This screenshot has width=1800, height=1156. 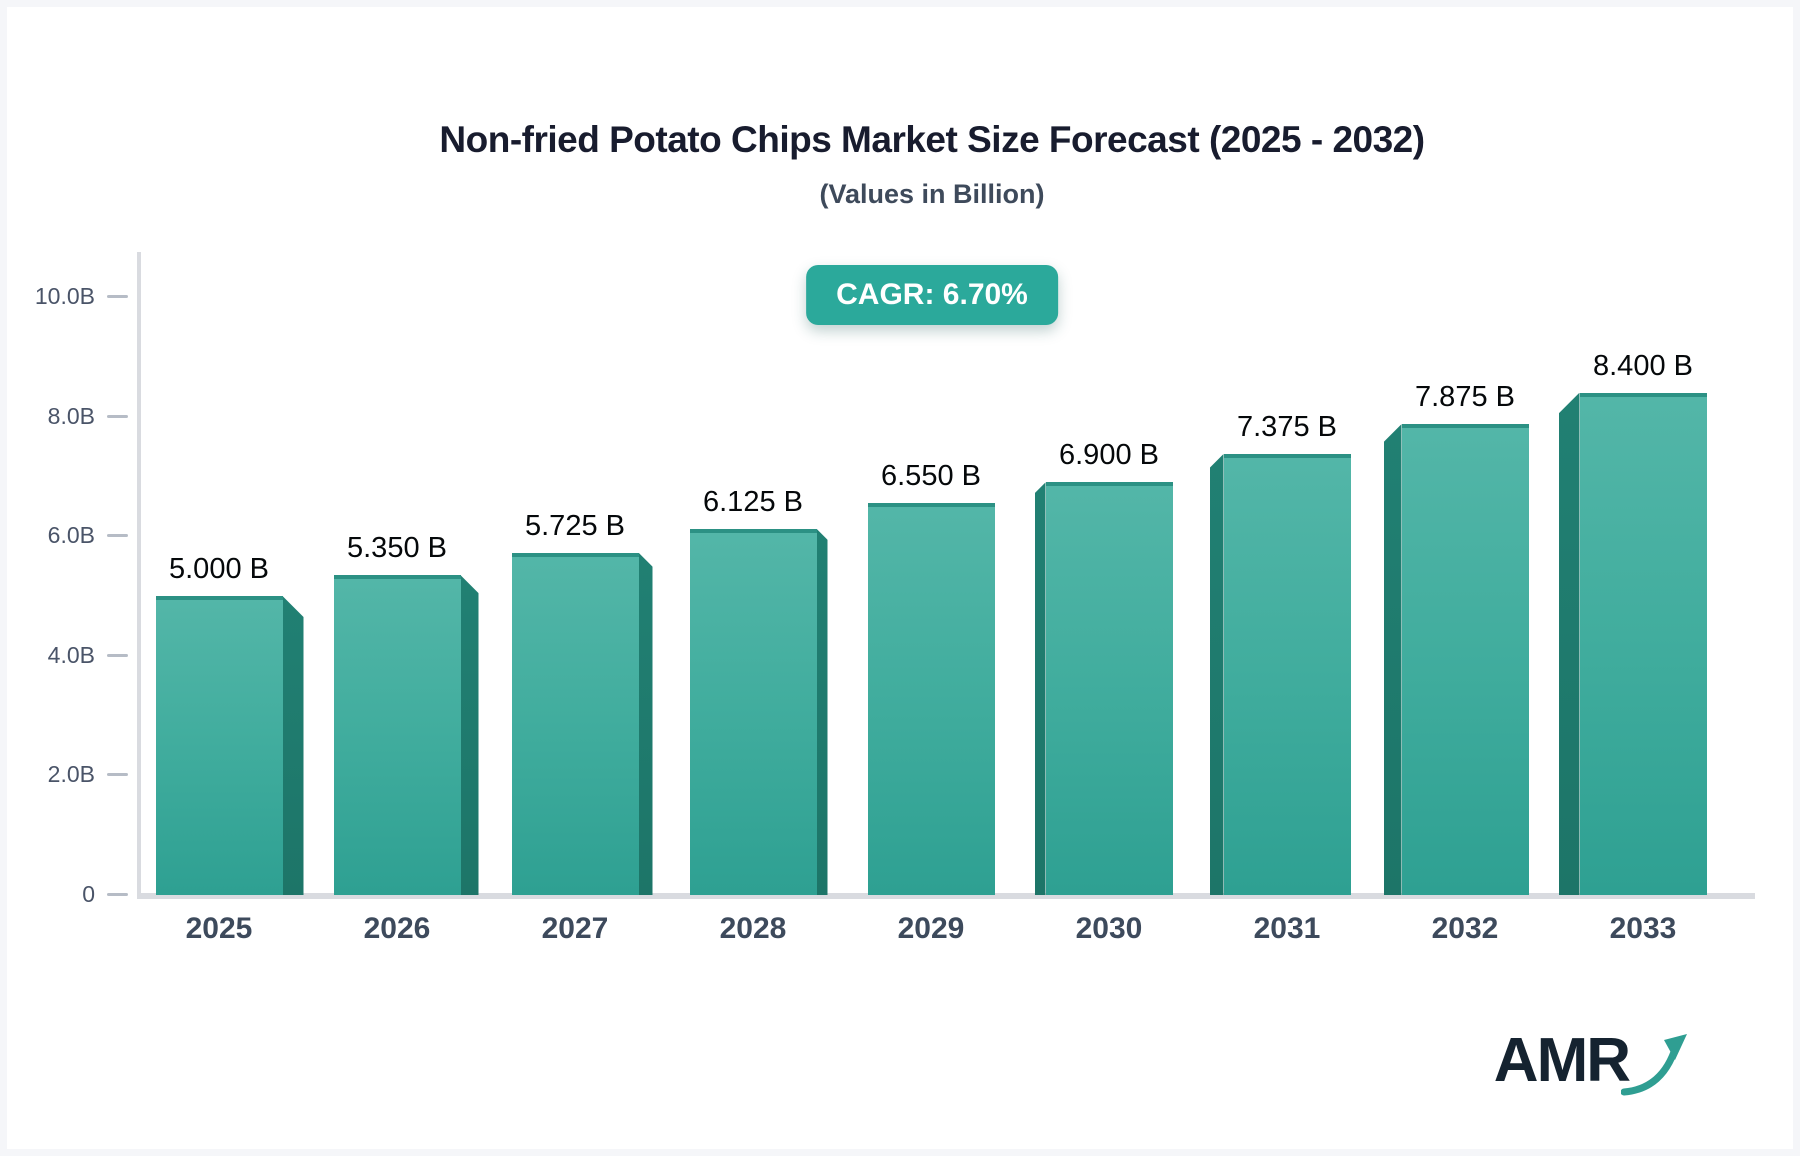 What do you see at coordinates (64, 296) in the screenshot?
I see `y-axis-label: 10.0B` at bounding box center [64, 296].